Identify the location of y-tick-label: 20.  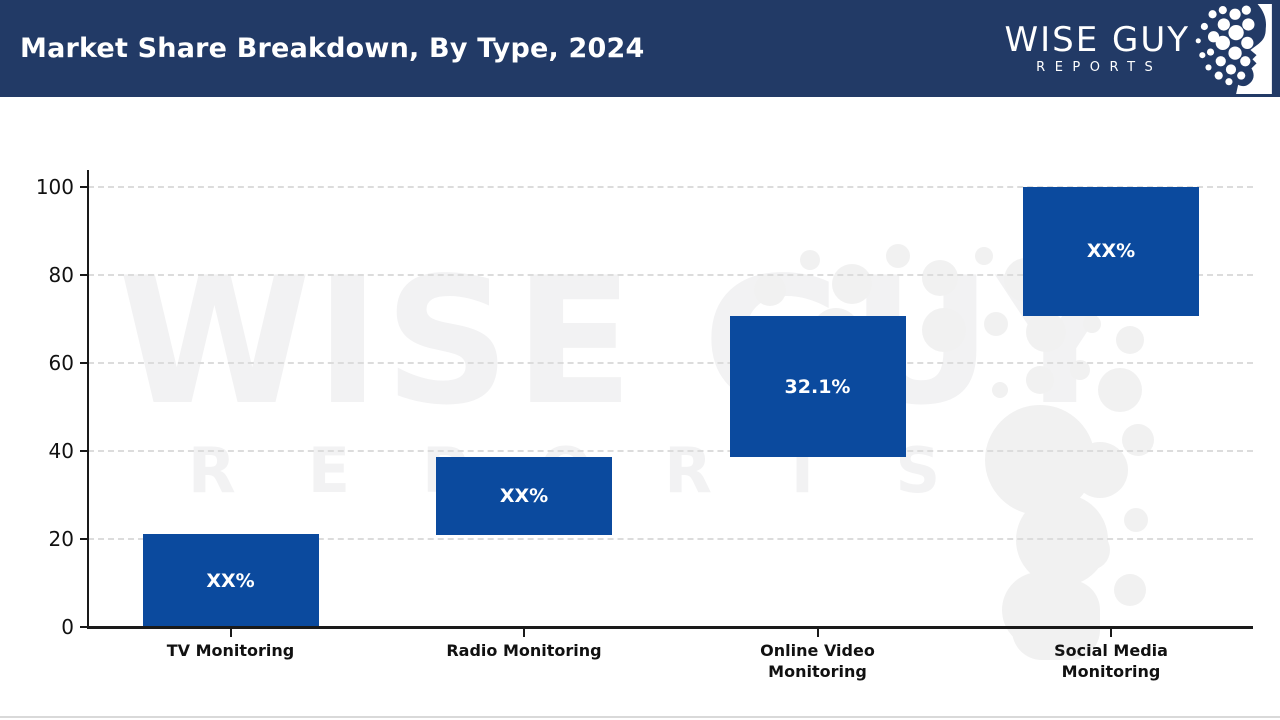
(61, 539).